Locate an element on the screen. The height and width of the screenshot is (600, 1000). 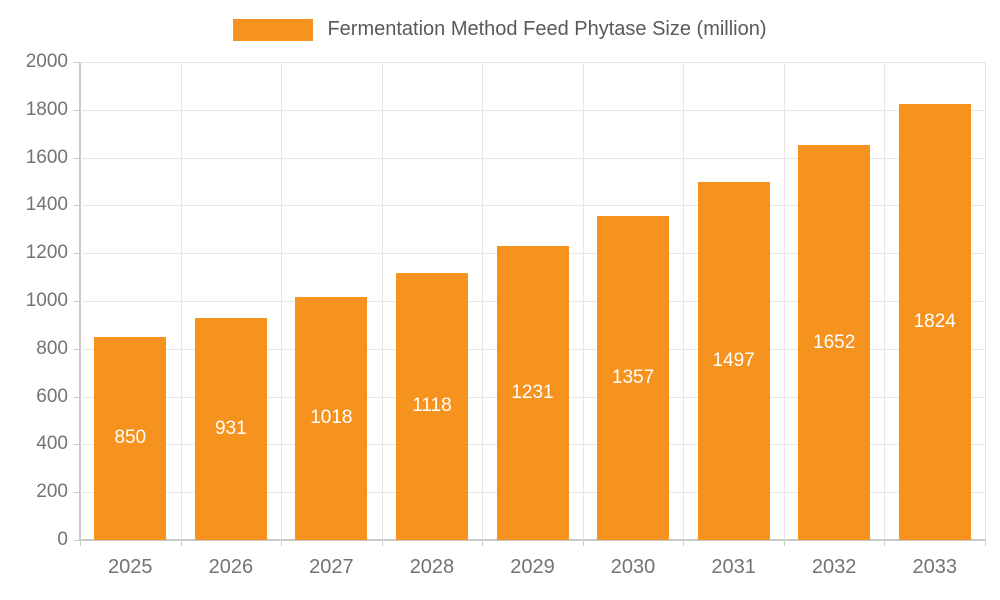
x-axis-label-2026: 2026 is located at coordinates (231, 567).